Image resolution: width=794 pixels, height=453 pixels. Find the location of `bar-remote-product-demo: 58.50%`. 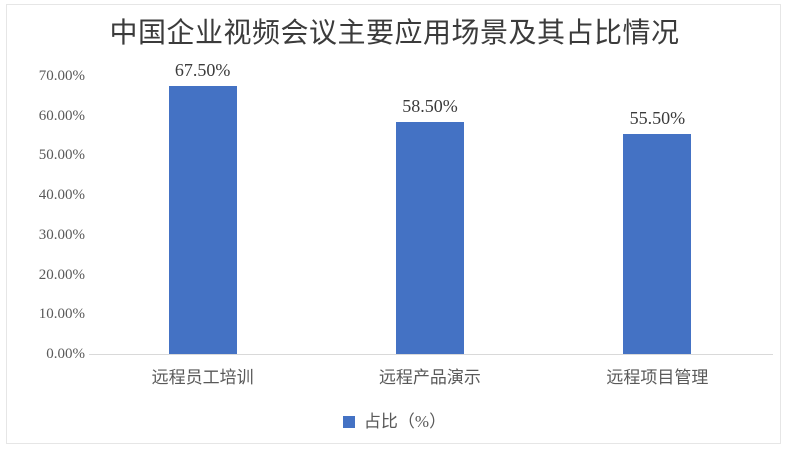

bar-remote-product-demo: 58.50% is located at coordinates (429, 225).